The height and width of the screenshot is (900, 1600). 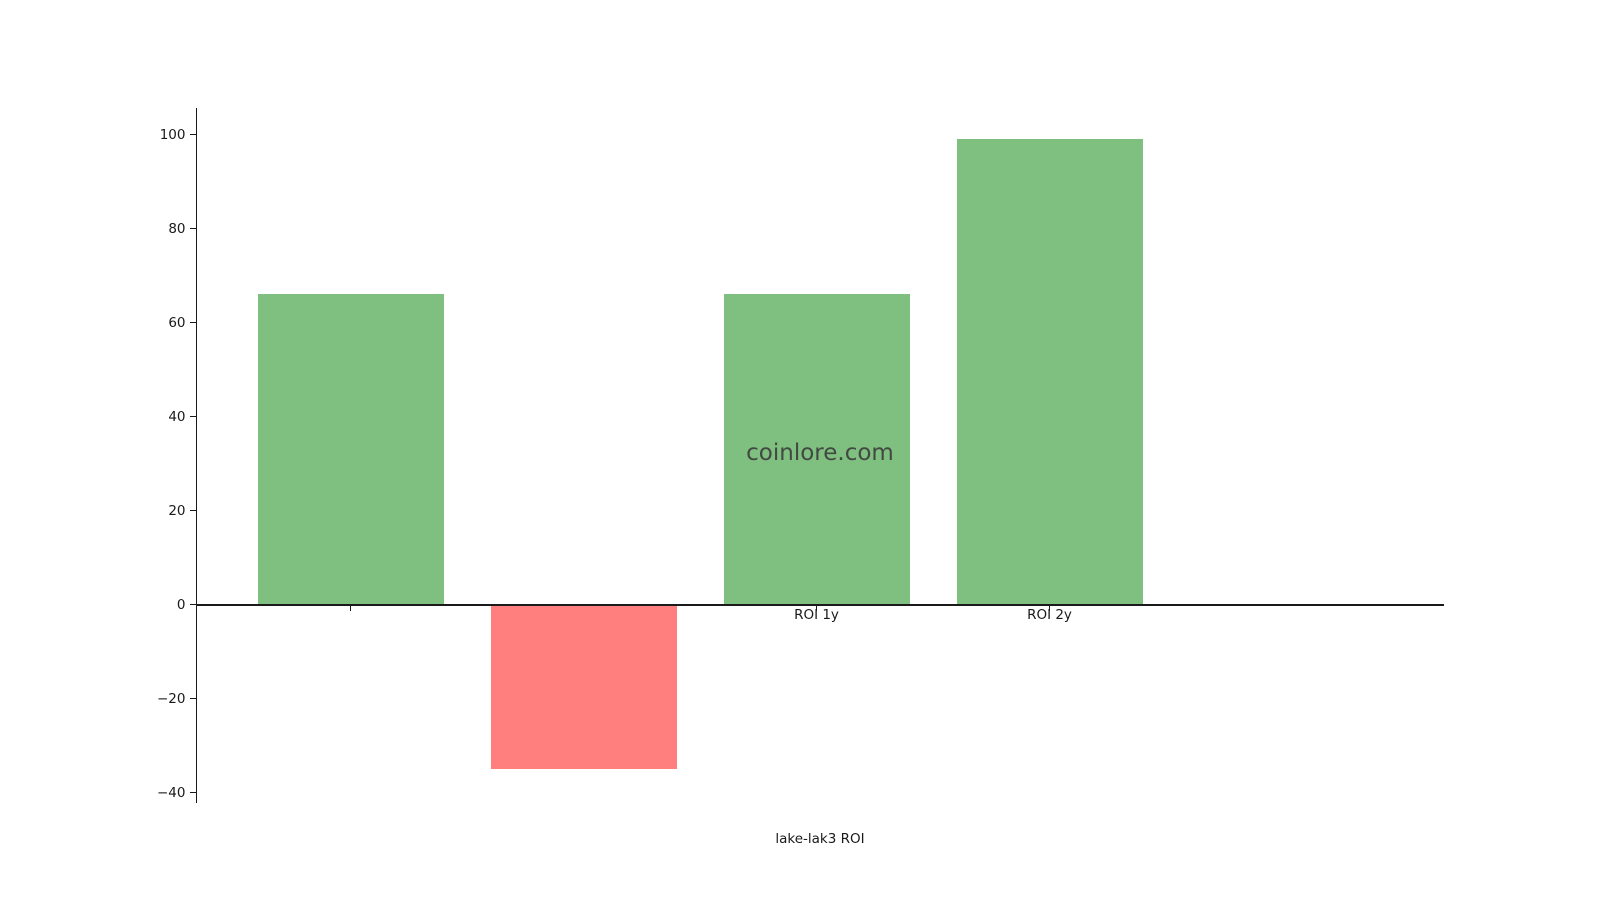 What do you see at coordinates (196, 455) in the screenshot?
I see `y-axis-line` at bounding box center [196, 455].